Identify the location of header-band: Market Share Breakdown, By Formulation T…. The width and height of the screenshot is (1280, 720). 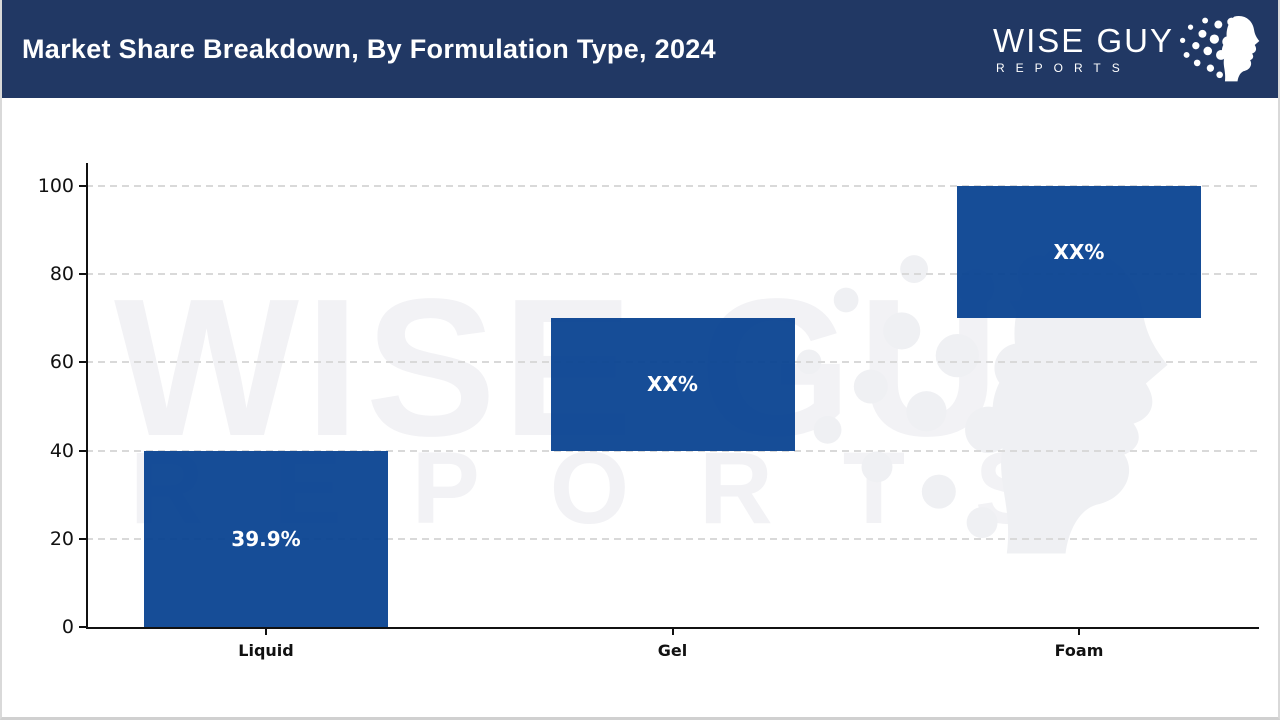
(640, 49).